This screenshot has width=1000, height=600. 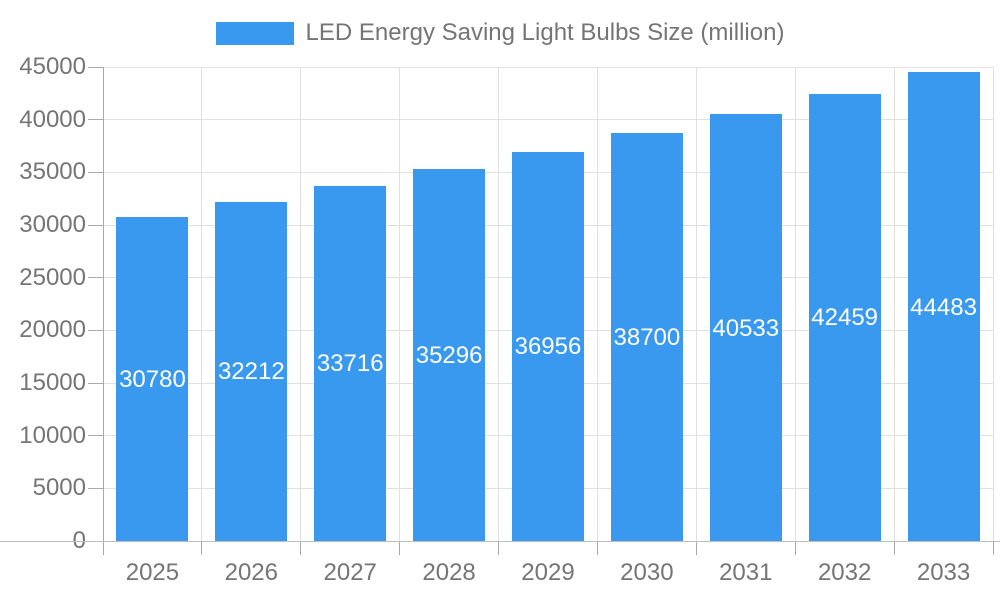 What do you see at coordinates (52, 224) in the screenshot?
I see `y-tick-label: 30000` at bounding box center [52, 224].